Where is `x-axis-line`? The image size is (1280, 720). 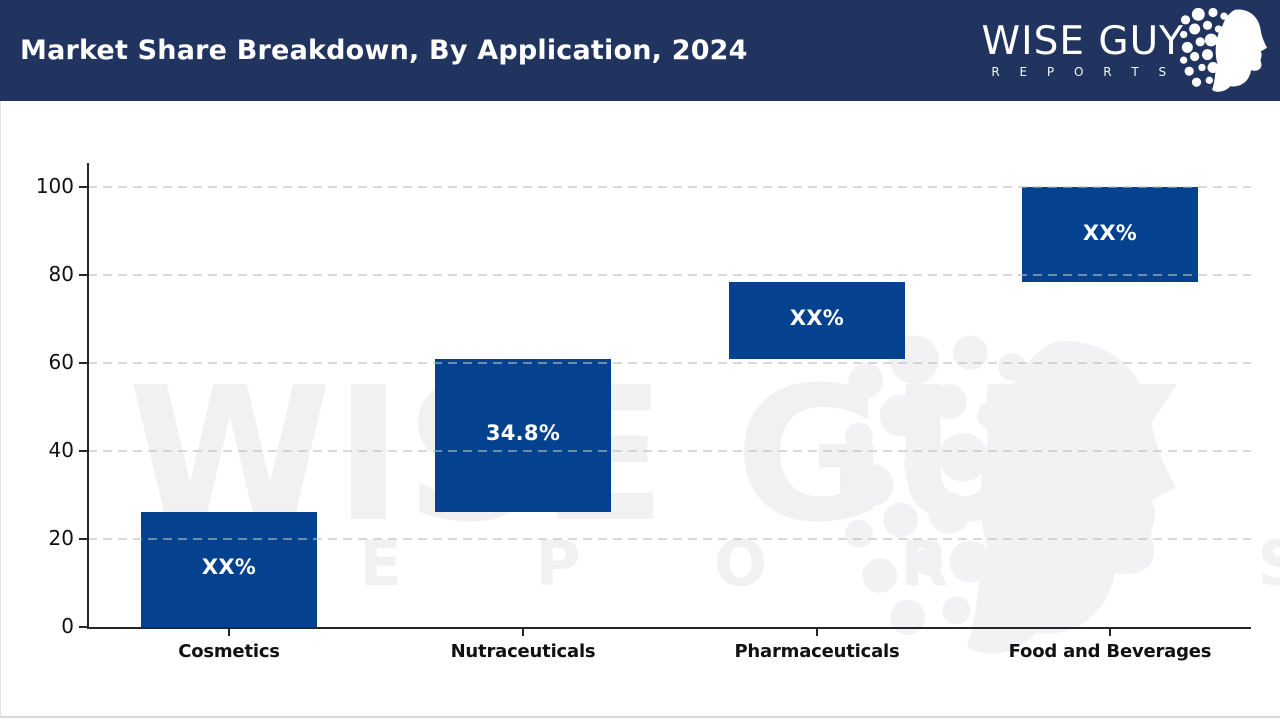
x-axis-line is located at coordinates (669, 628).